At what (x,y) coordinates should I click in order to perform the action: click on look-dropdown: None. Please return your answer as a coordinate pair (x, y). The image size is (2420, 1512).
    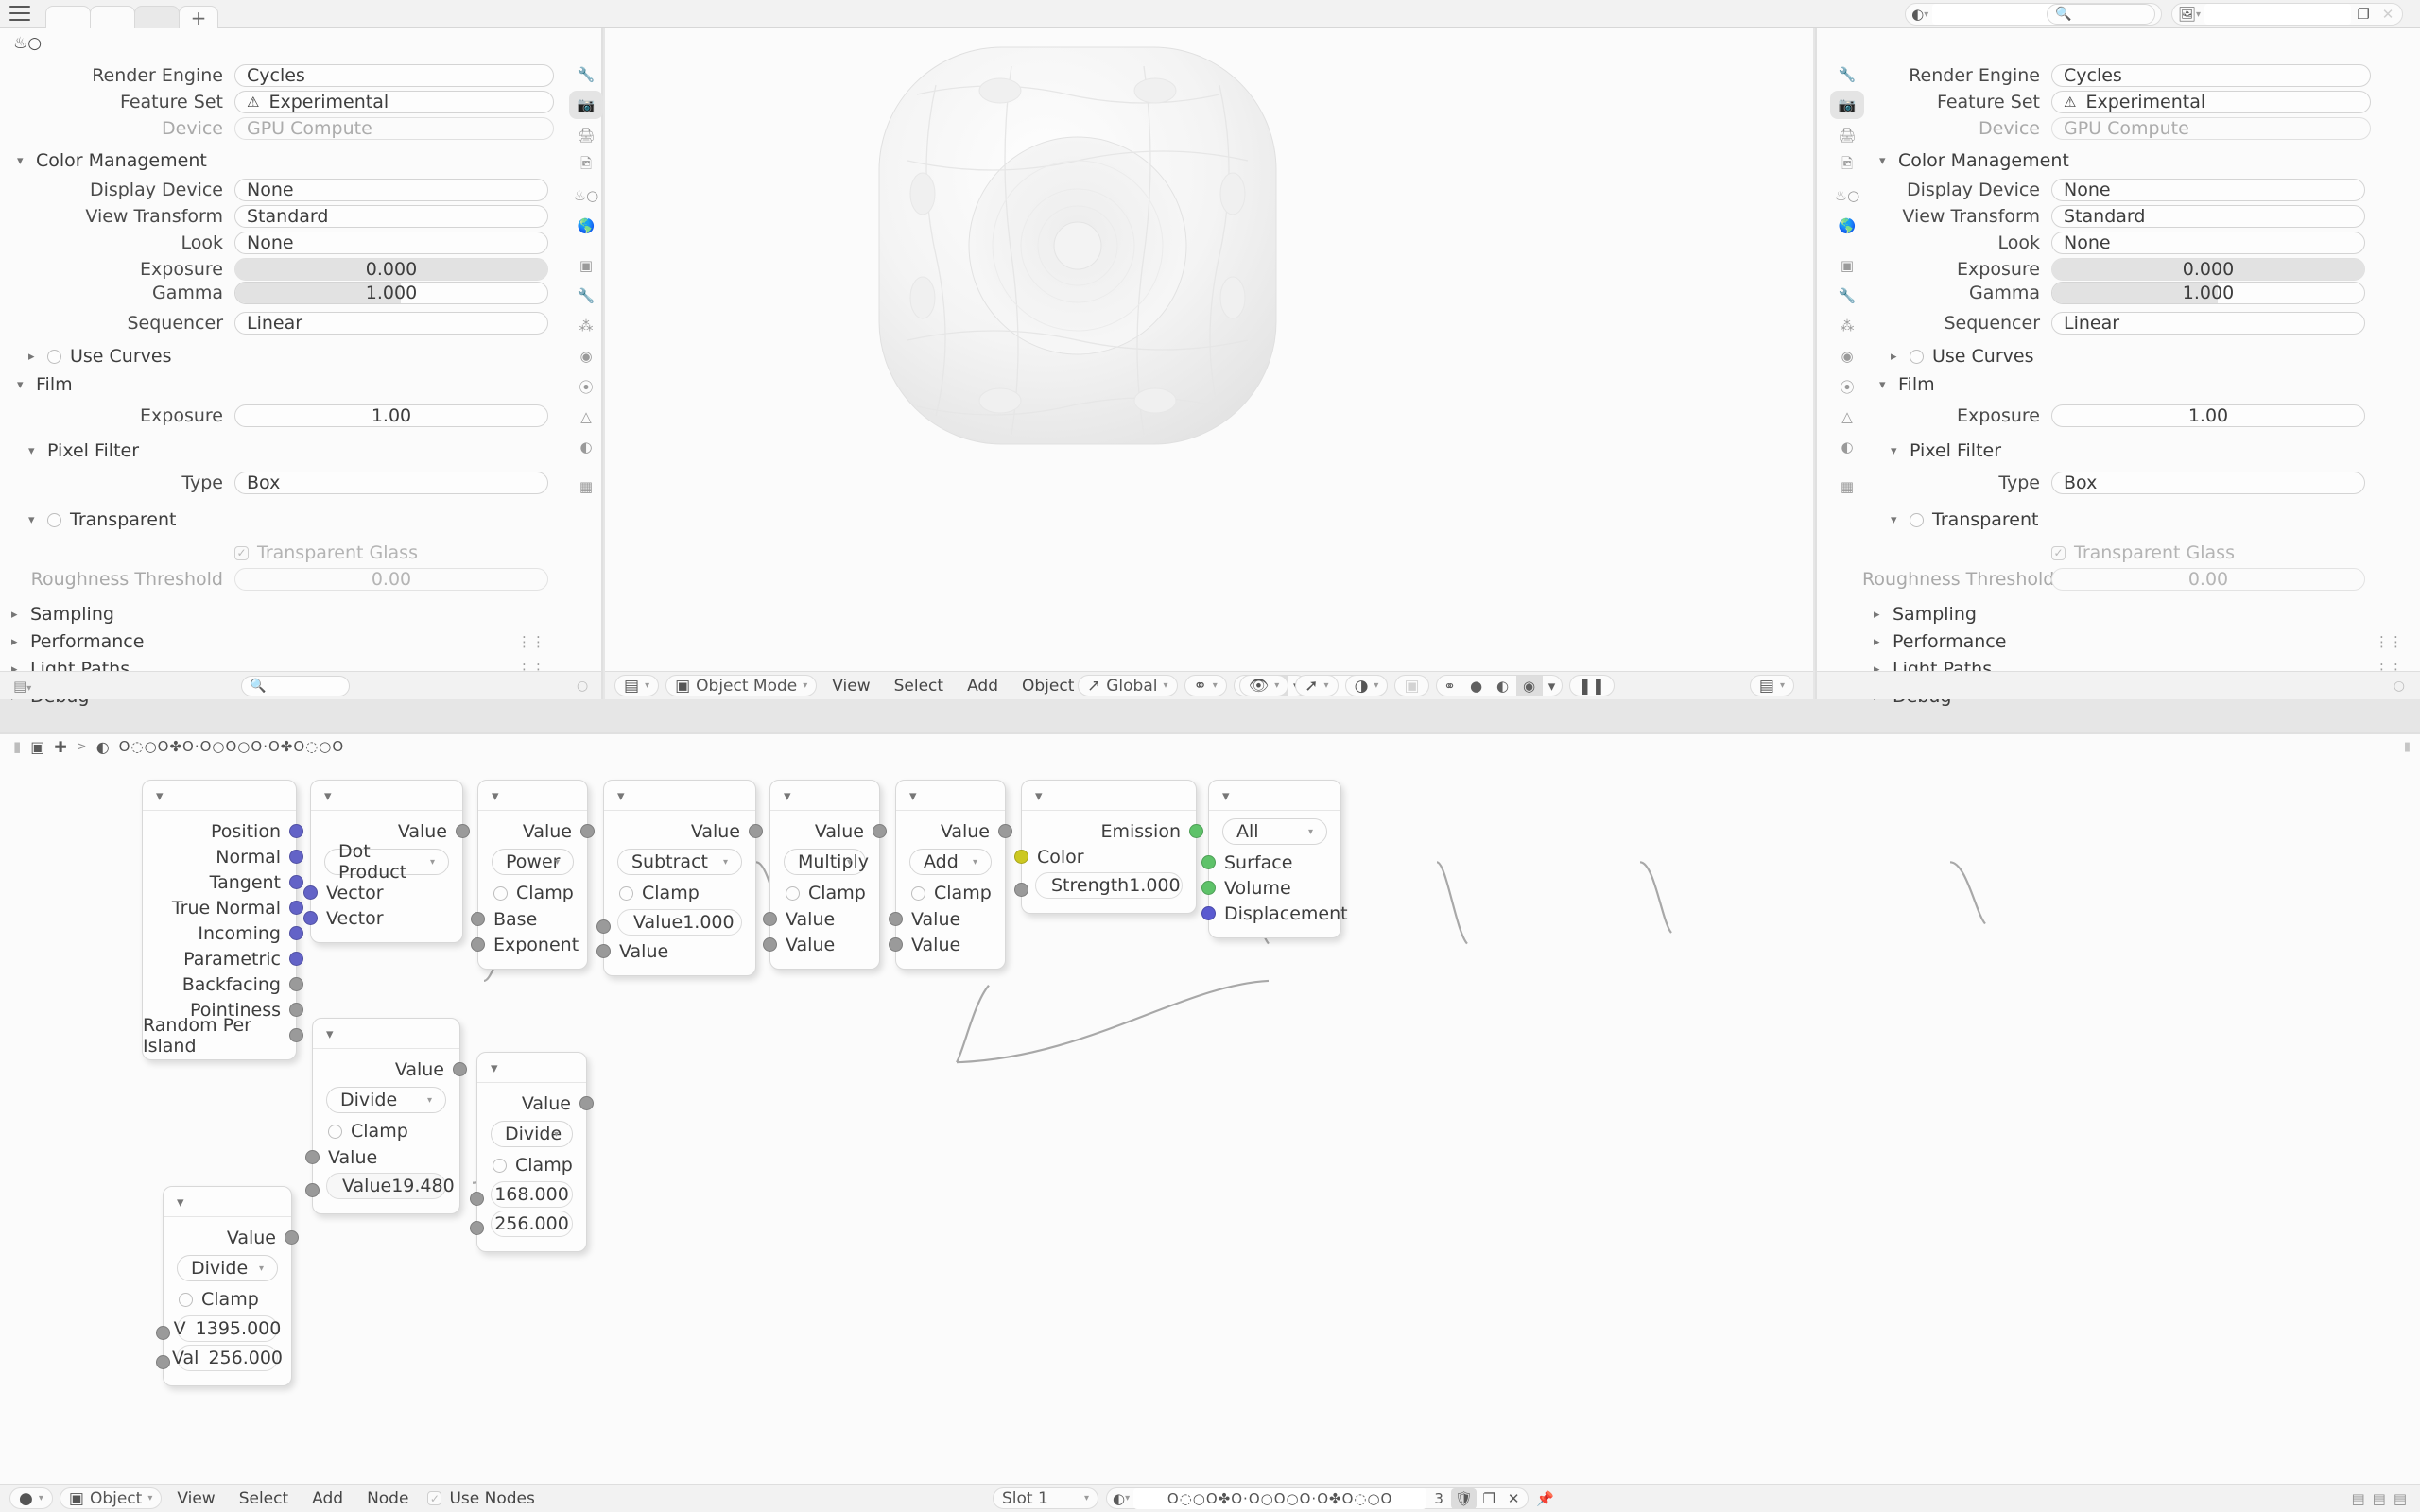
    Looking at the image, I should click on (391, 243).